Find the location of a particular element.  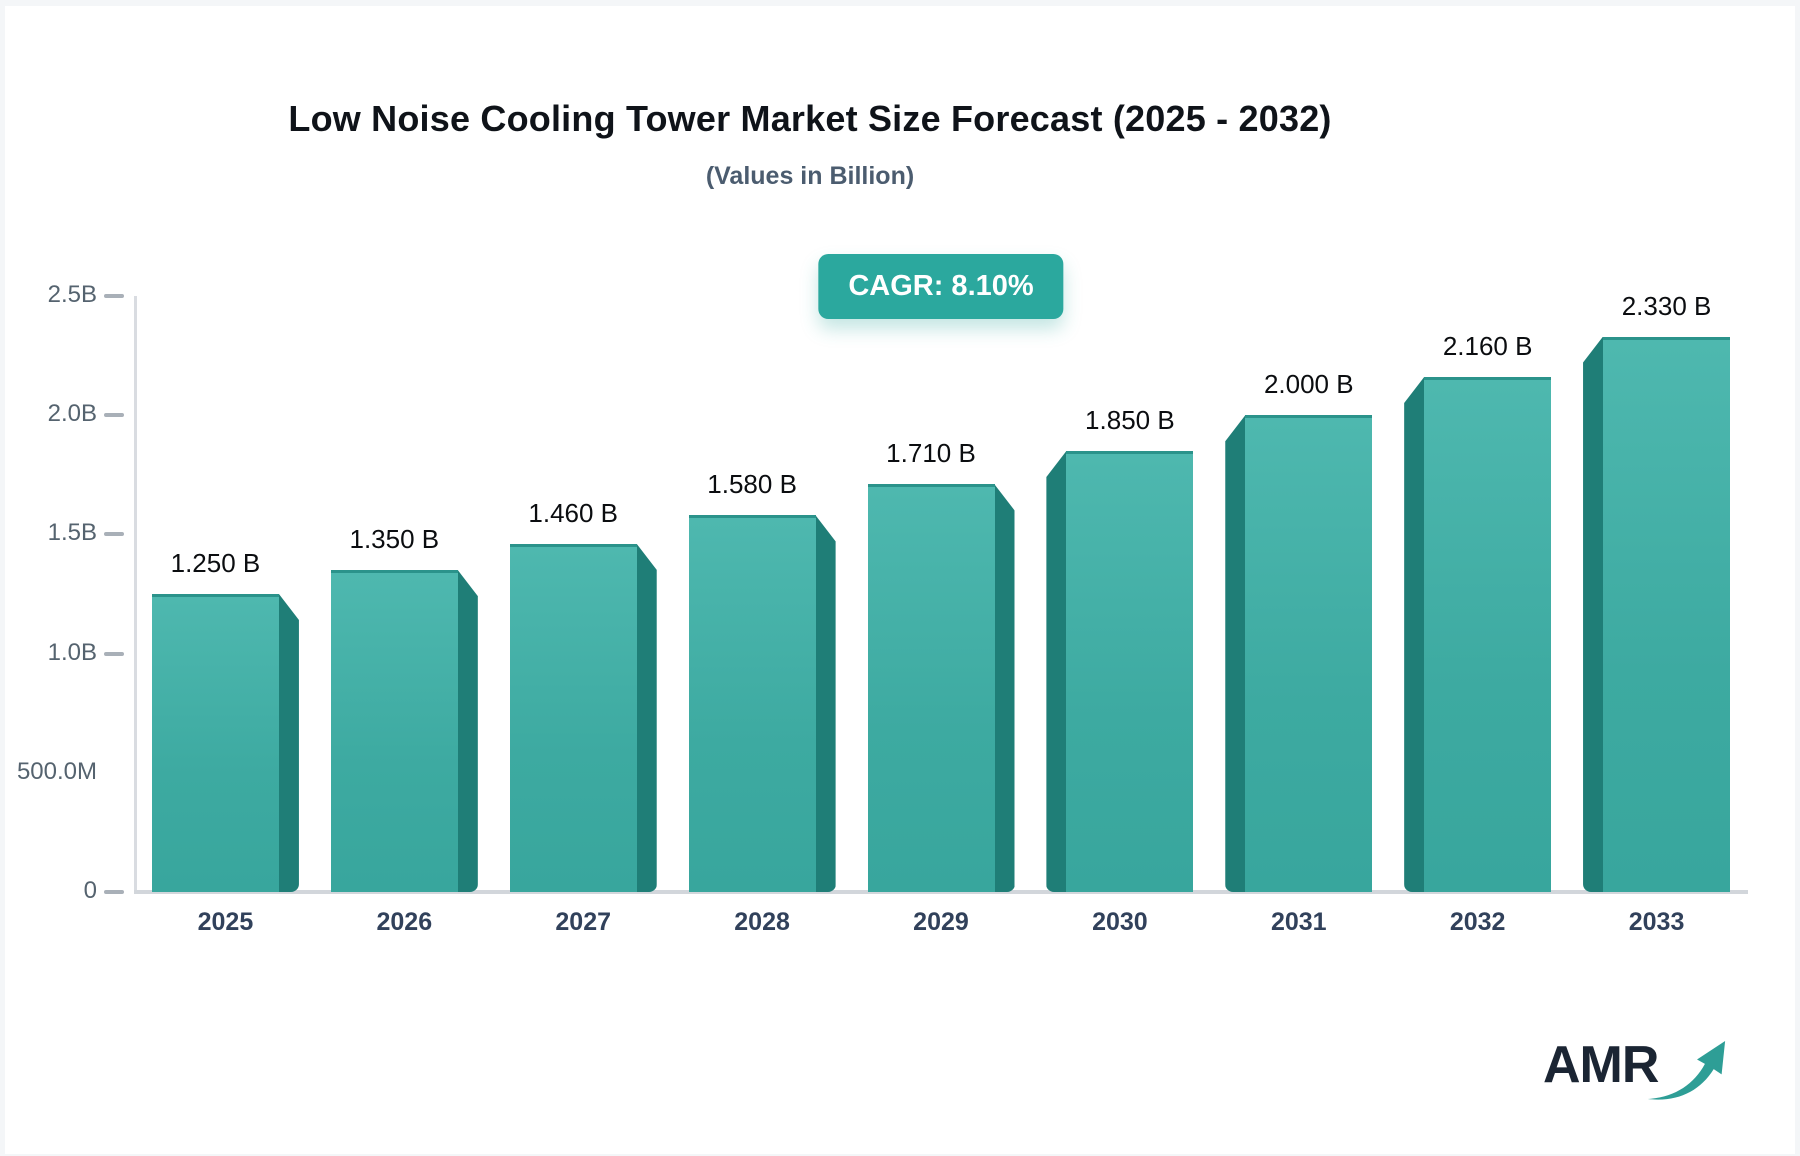

x-axis-label: 2026 is located at coordinates (404, 922).